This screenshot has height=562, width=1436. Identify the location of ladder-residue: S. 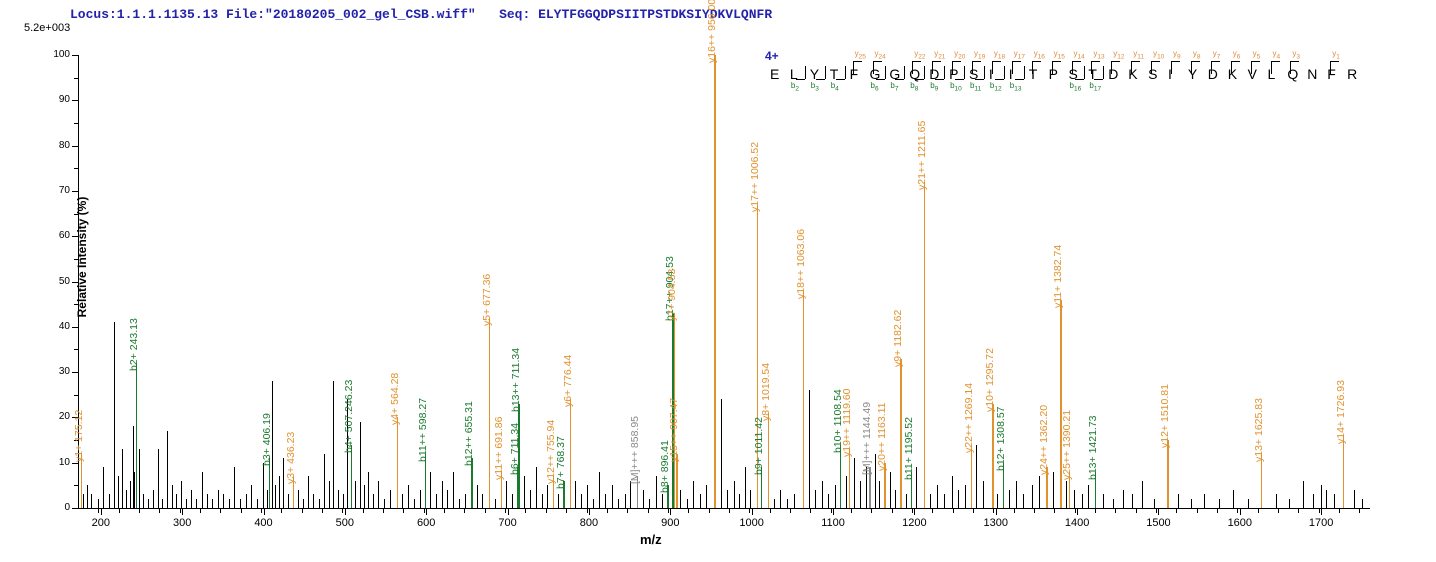
(1153, 74).